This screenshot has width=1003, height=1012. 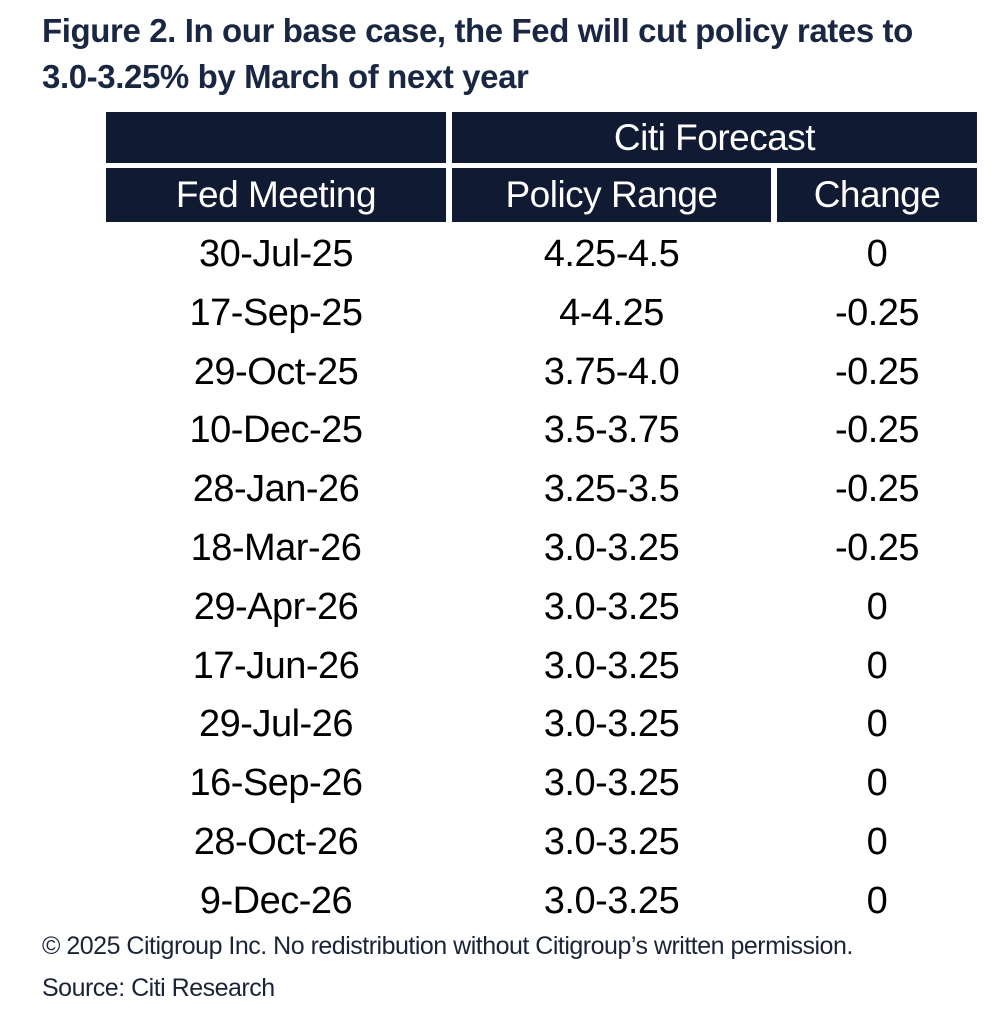 I want to click on table-row: 16-Sep-26 3.0-3.25 0, so click(x=541, y=783).